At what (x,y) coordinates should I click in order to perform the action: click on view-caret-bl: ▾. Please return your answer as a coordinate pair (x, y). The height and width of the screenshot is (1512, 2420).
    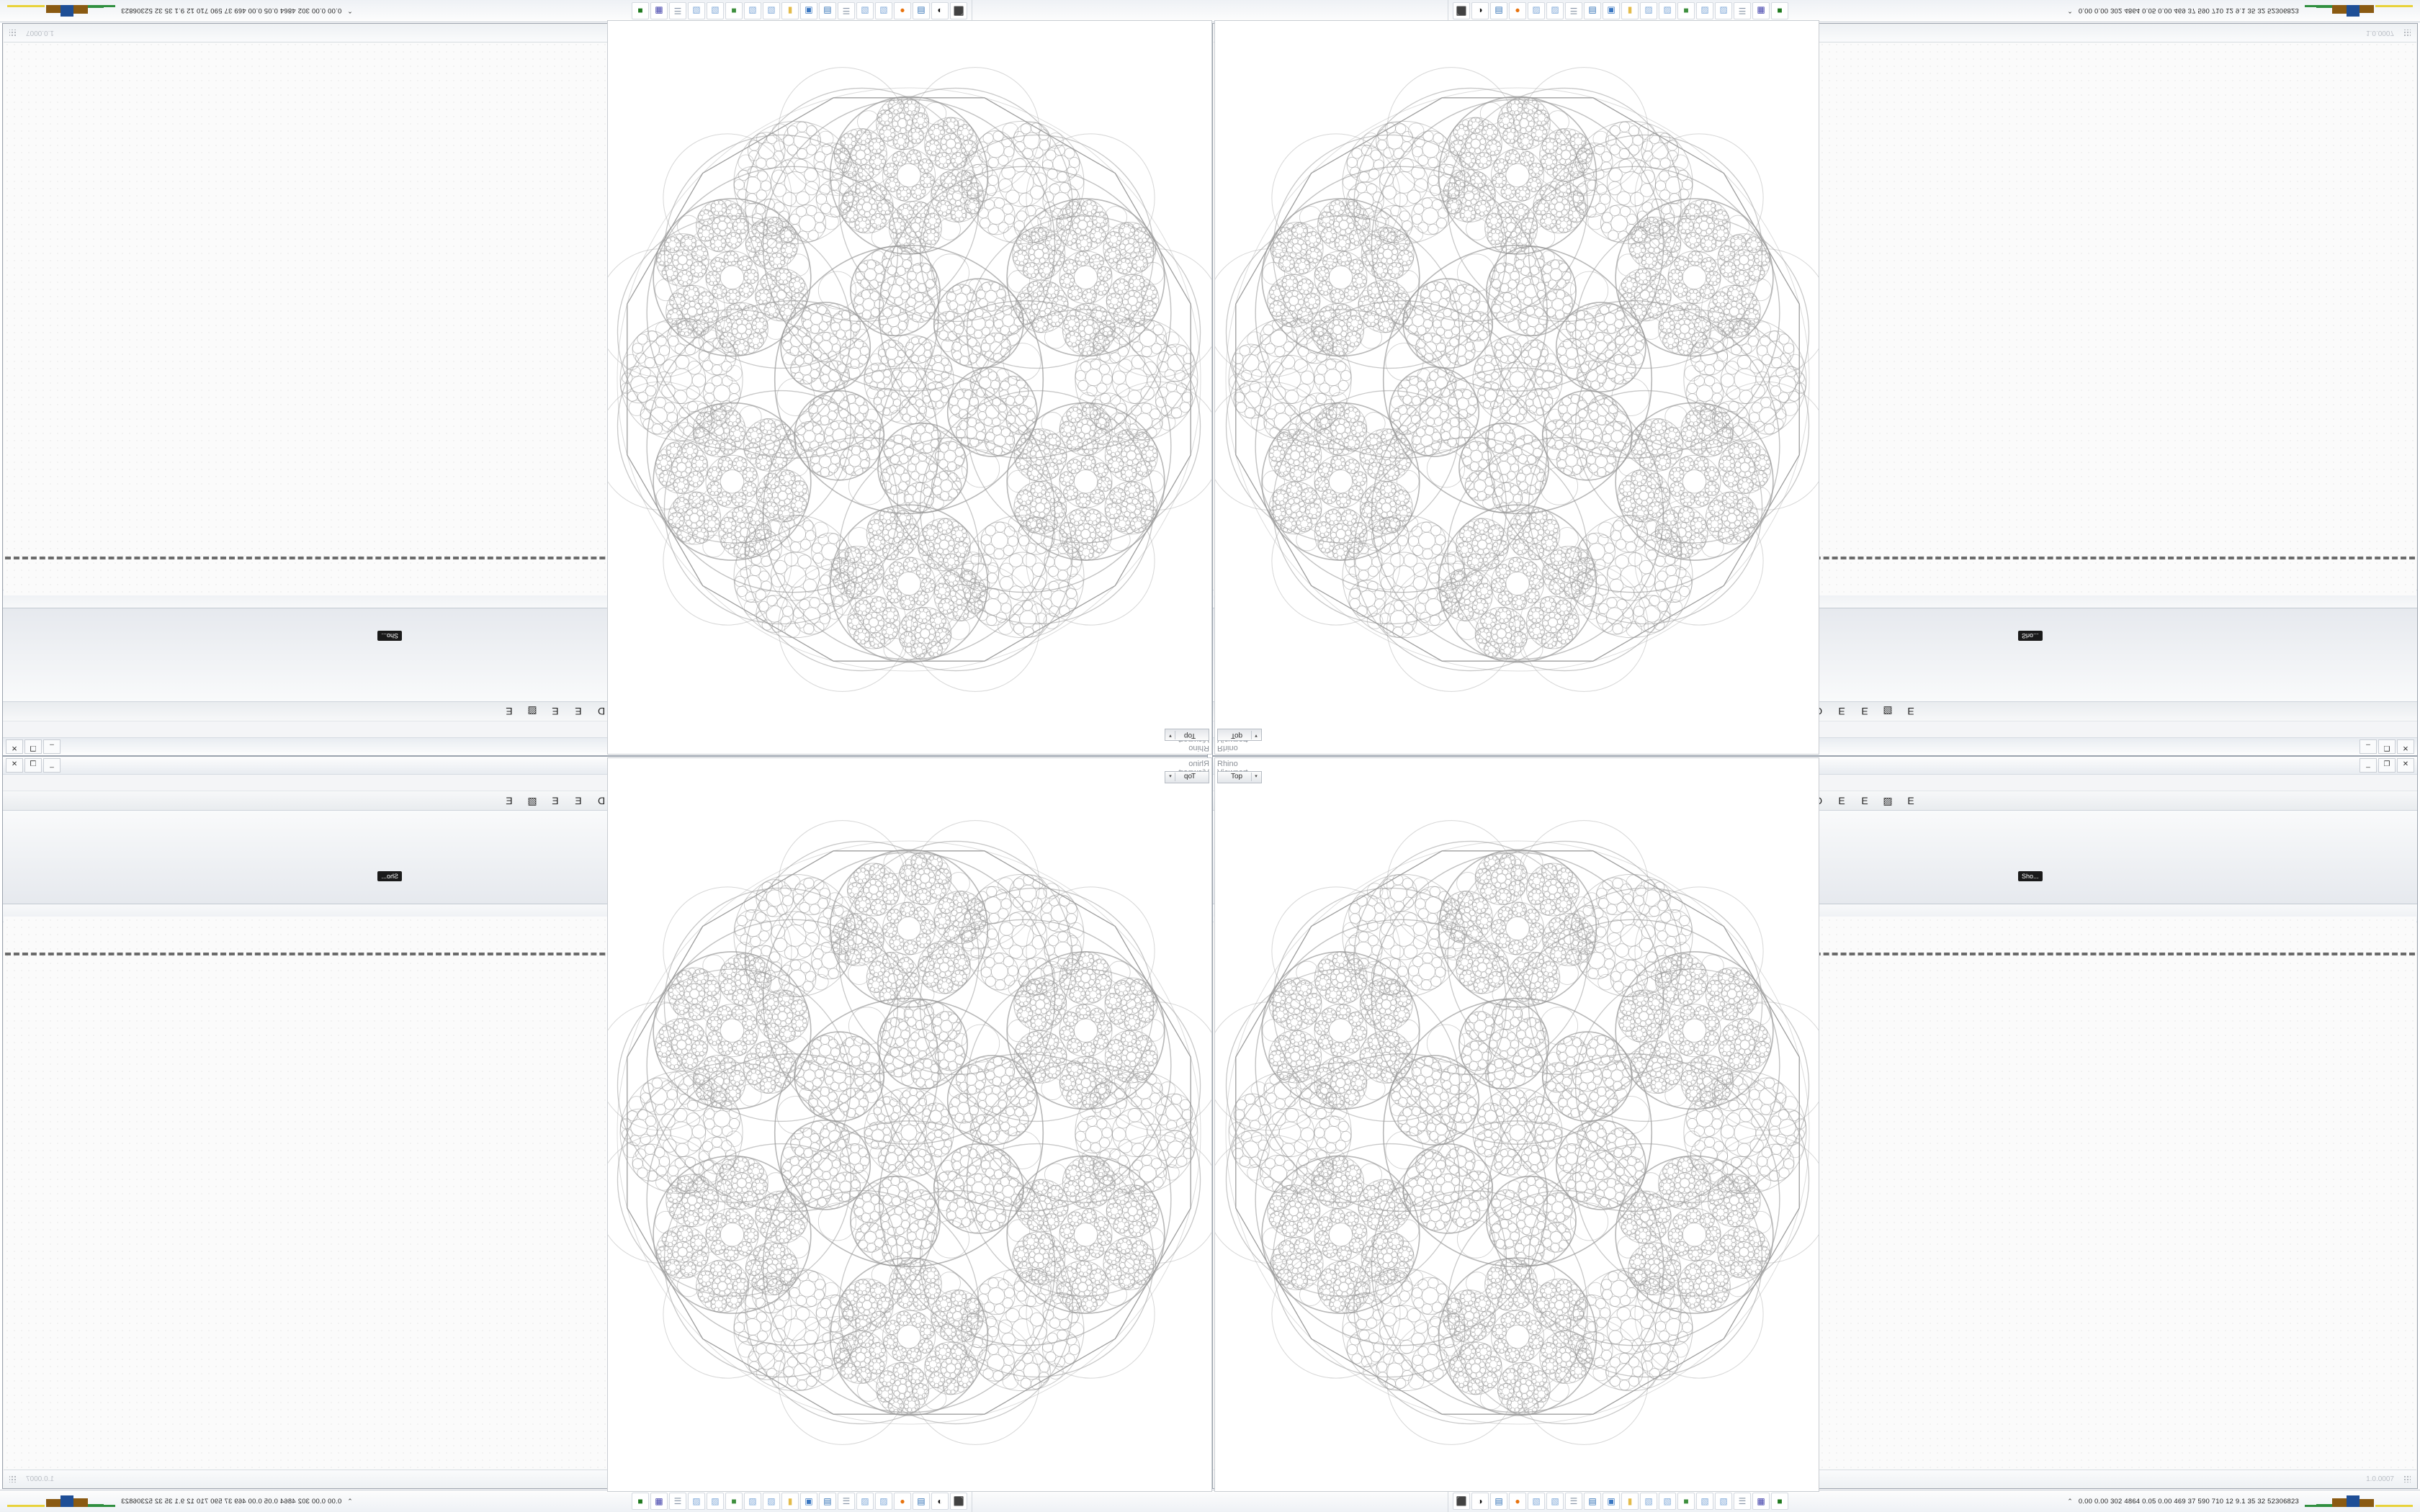
    Looking at the image, I should click on (1170, 777).